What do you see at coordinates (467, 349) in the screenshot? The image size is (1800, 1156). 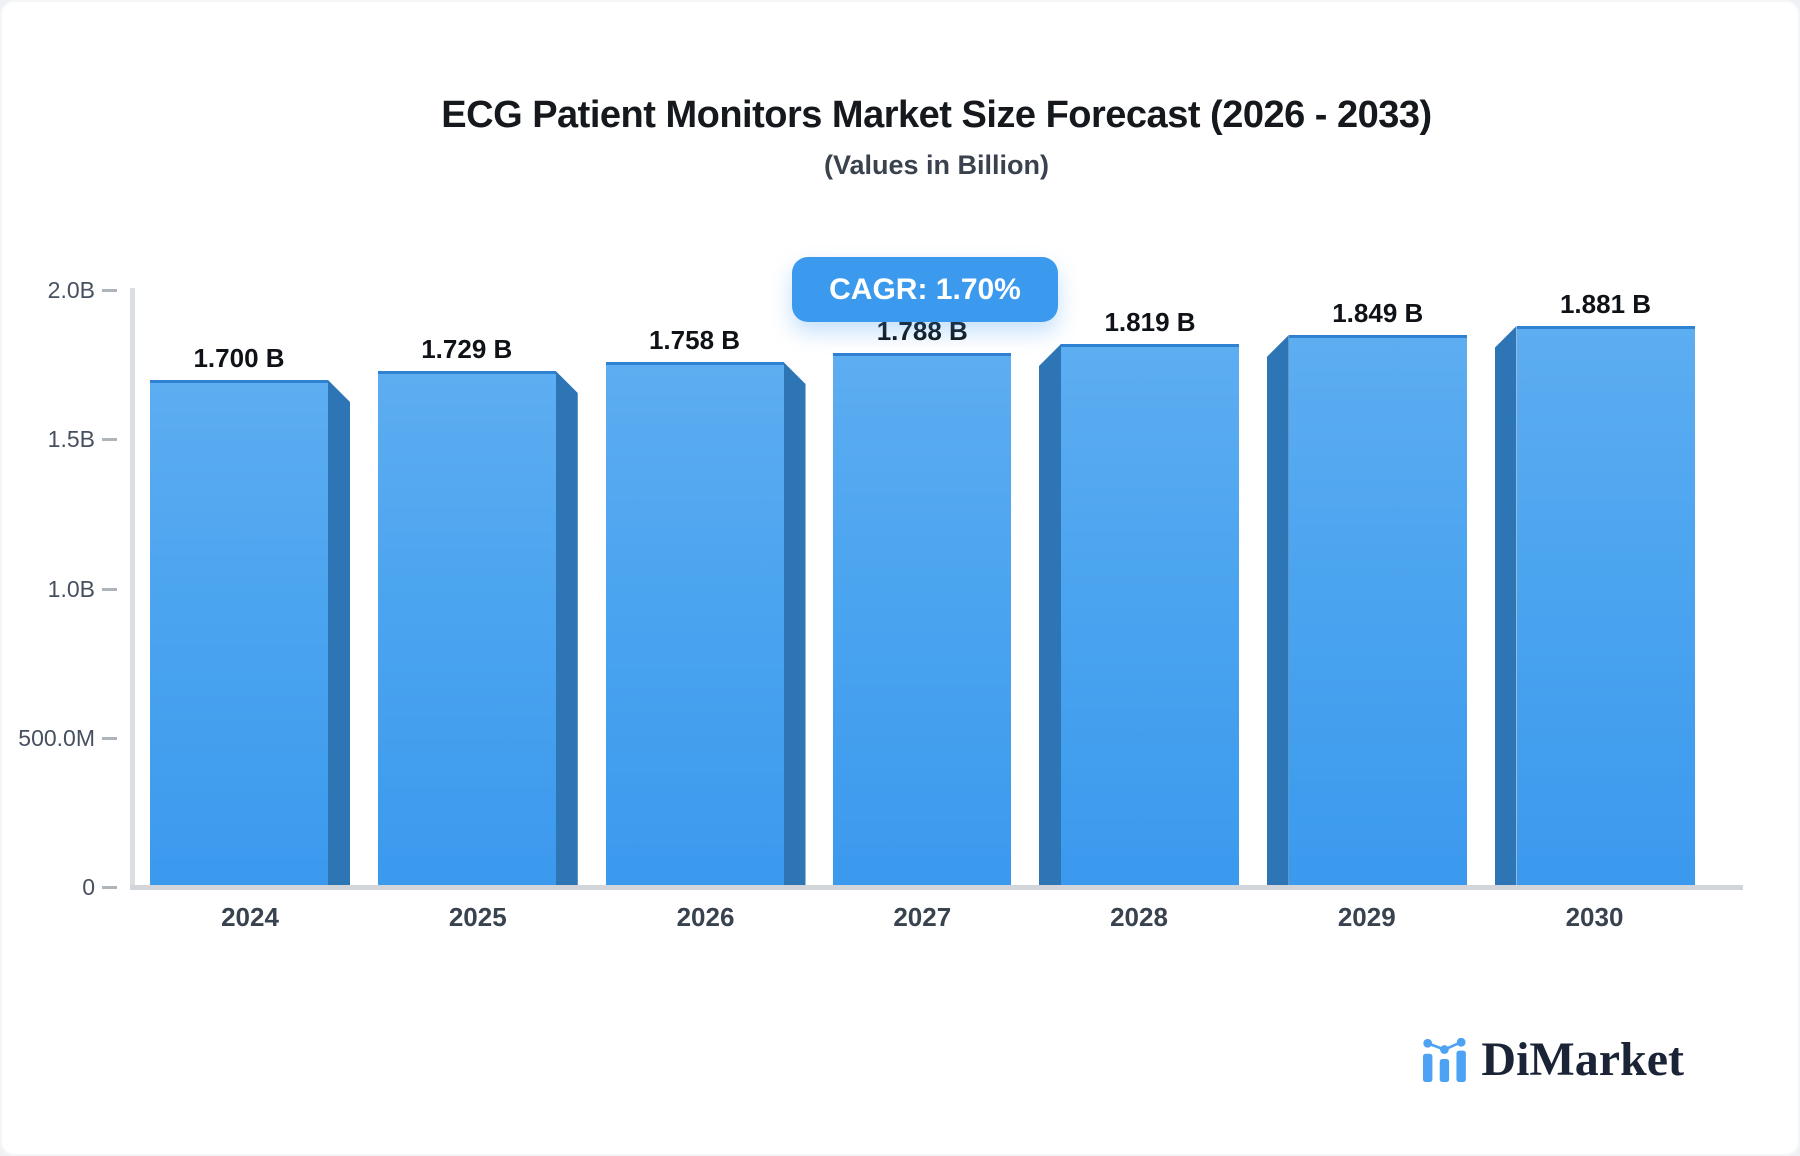 I see `bar-value-label: 1.729 B` at bounding box center [467, 349].